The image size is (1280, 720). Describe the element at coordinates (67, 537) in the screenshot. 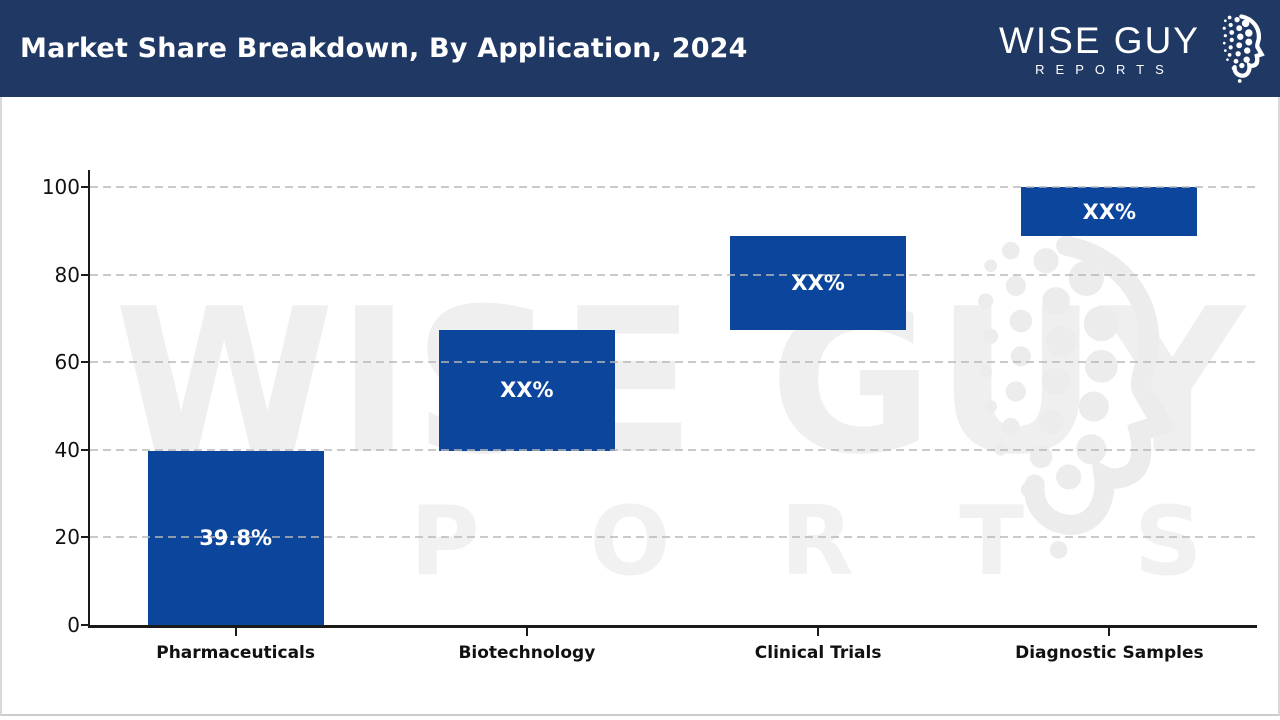

I see `y-tick-label: 20` at that location.